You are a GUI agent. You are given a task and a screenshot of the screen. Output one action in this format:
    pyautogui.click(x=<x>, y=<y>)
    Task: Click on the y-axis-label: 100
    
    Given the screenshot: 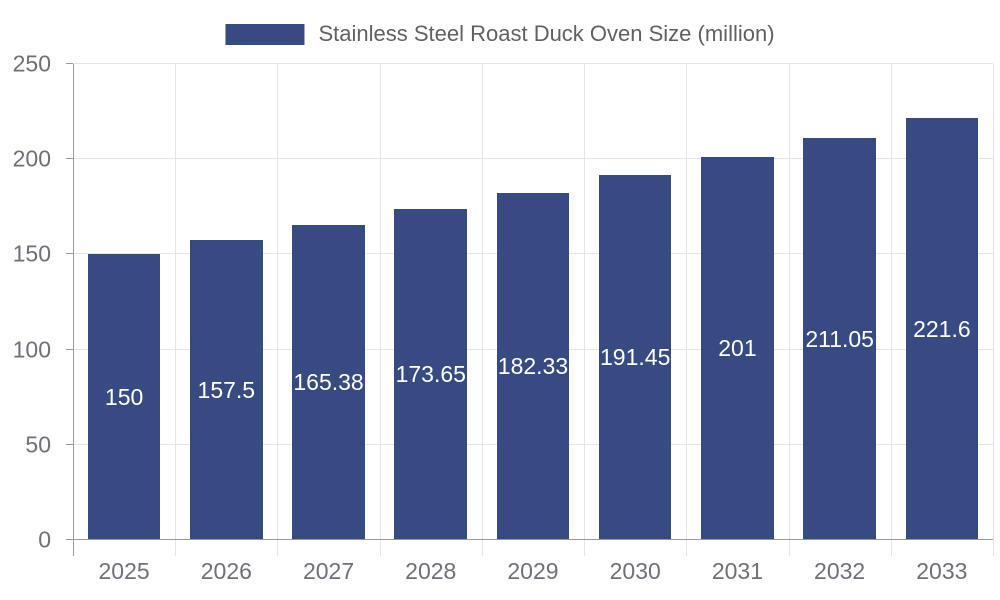 What is the action you would take?
    pyautogui.click(x=31, y=349)
    